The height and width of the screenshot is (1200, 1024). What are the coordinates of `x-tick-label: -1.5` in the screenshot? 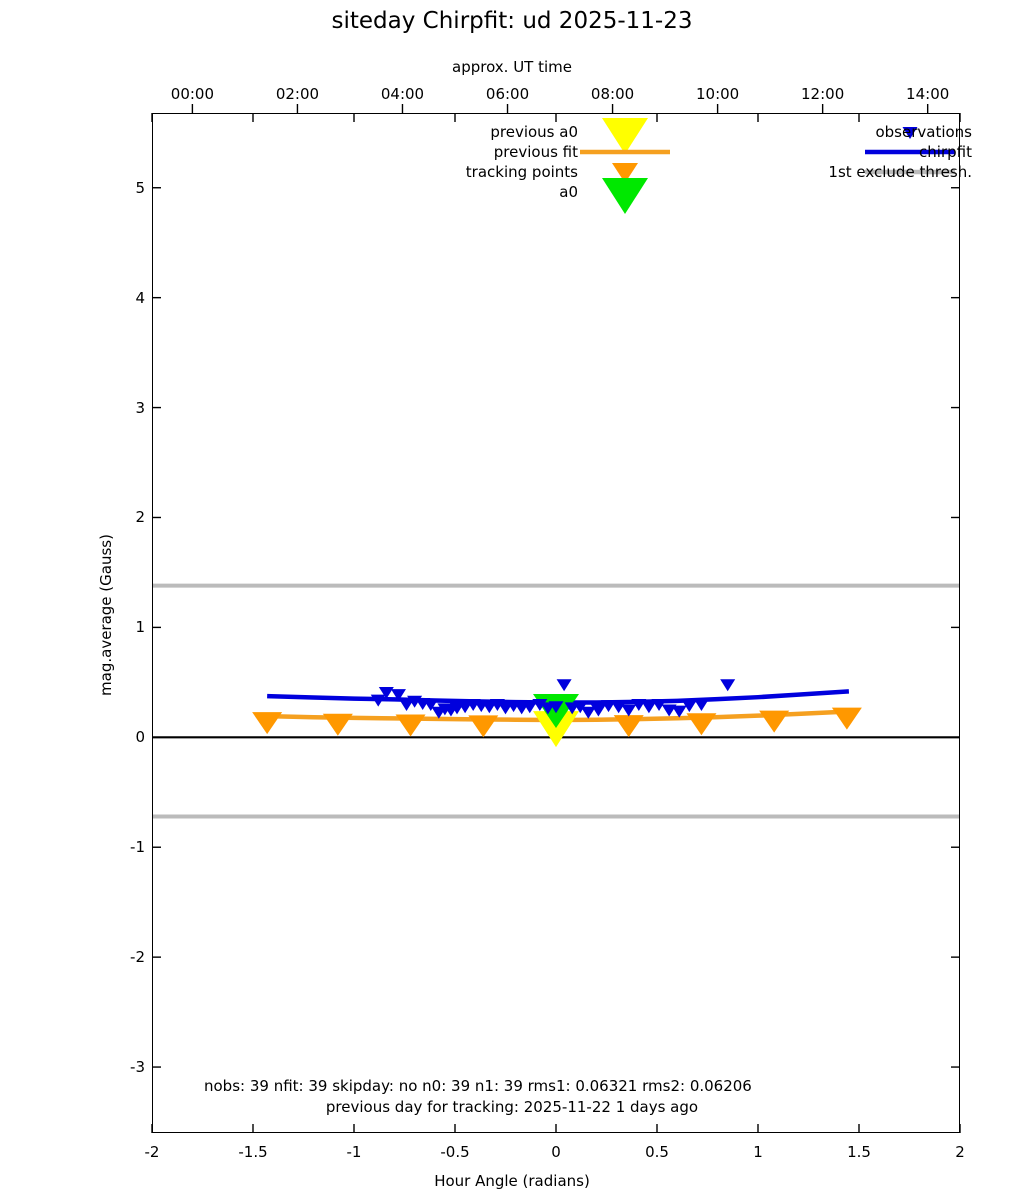 It's located at (253, 1152).